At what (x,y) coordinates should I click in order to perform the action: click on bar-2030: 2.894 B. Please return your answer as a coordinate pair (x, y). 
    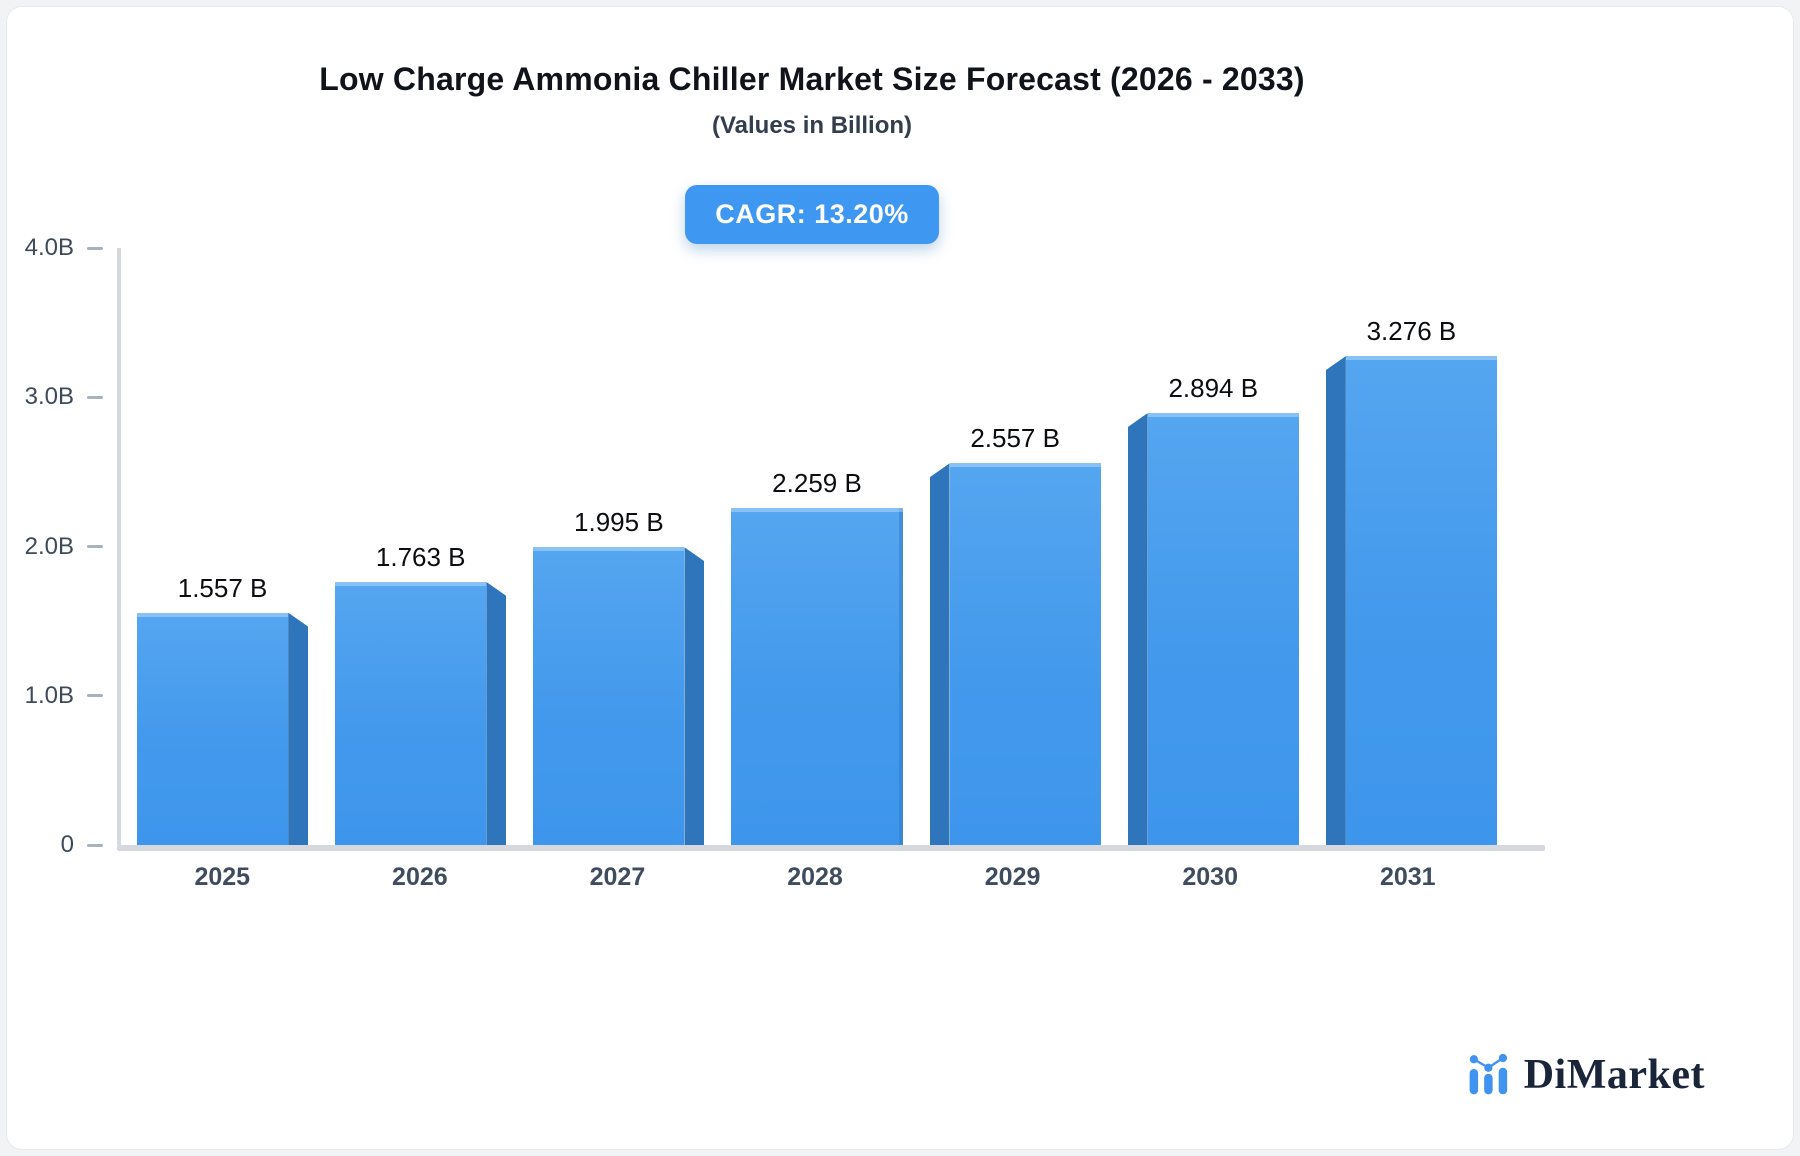
    Looking at the image, I should click on (1213, 609).